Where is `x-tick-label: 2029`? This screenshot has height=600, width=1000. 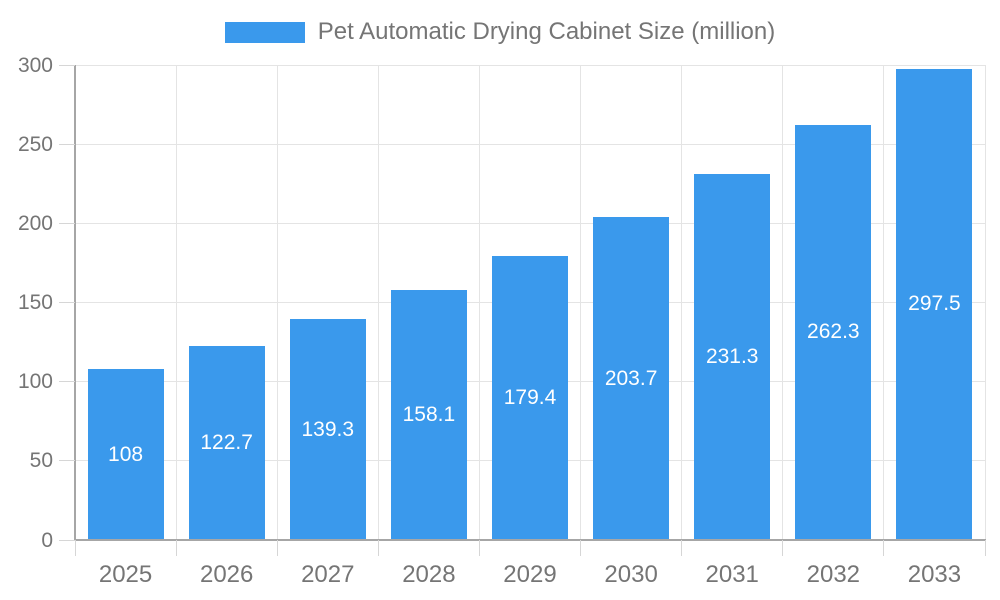 x-tick-label: 2029 is located at coordinates (530, 574).